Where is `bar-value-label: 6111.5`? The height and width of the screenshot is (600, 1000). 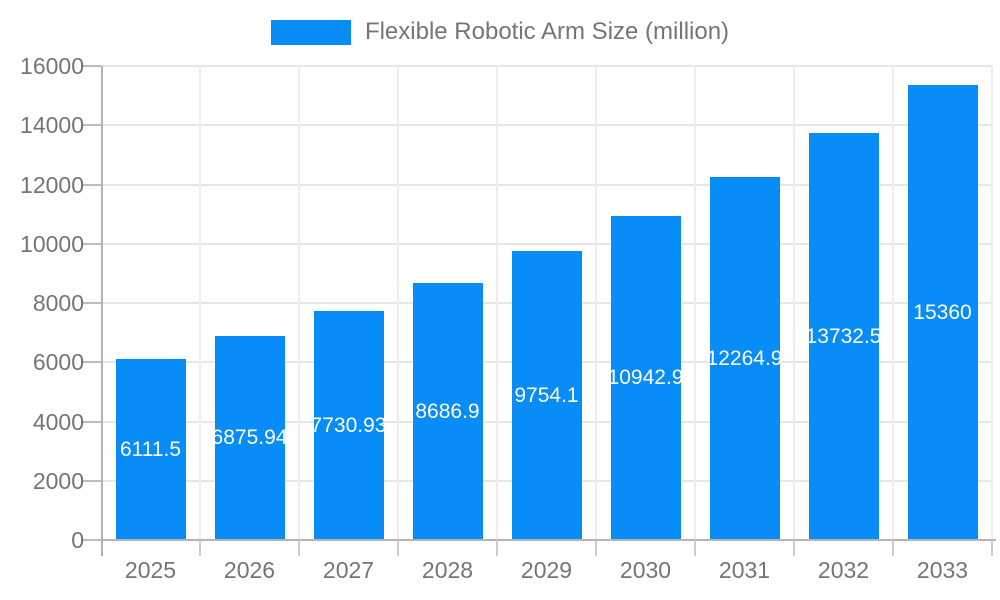
bar-value-label: 6111.5 is located at coordinates (150, 449).